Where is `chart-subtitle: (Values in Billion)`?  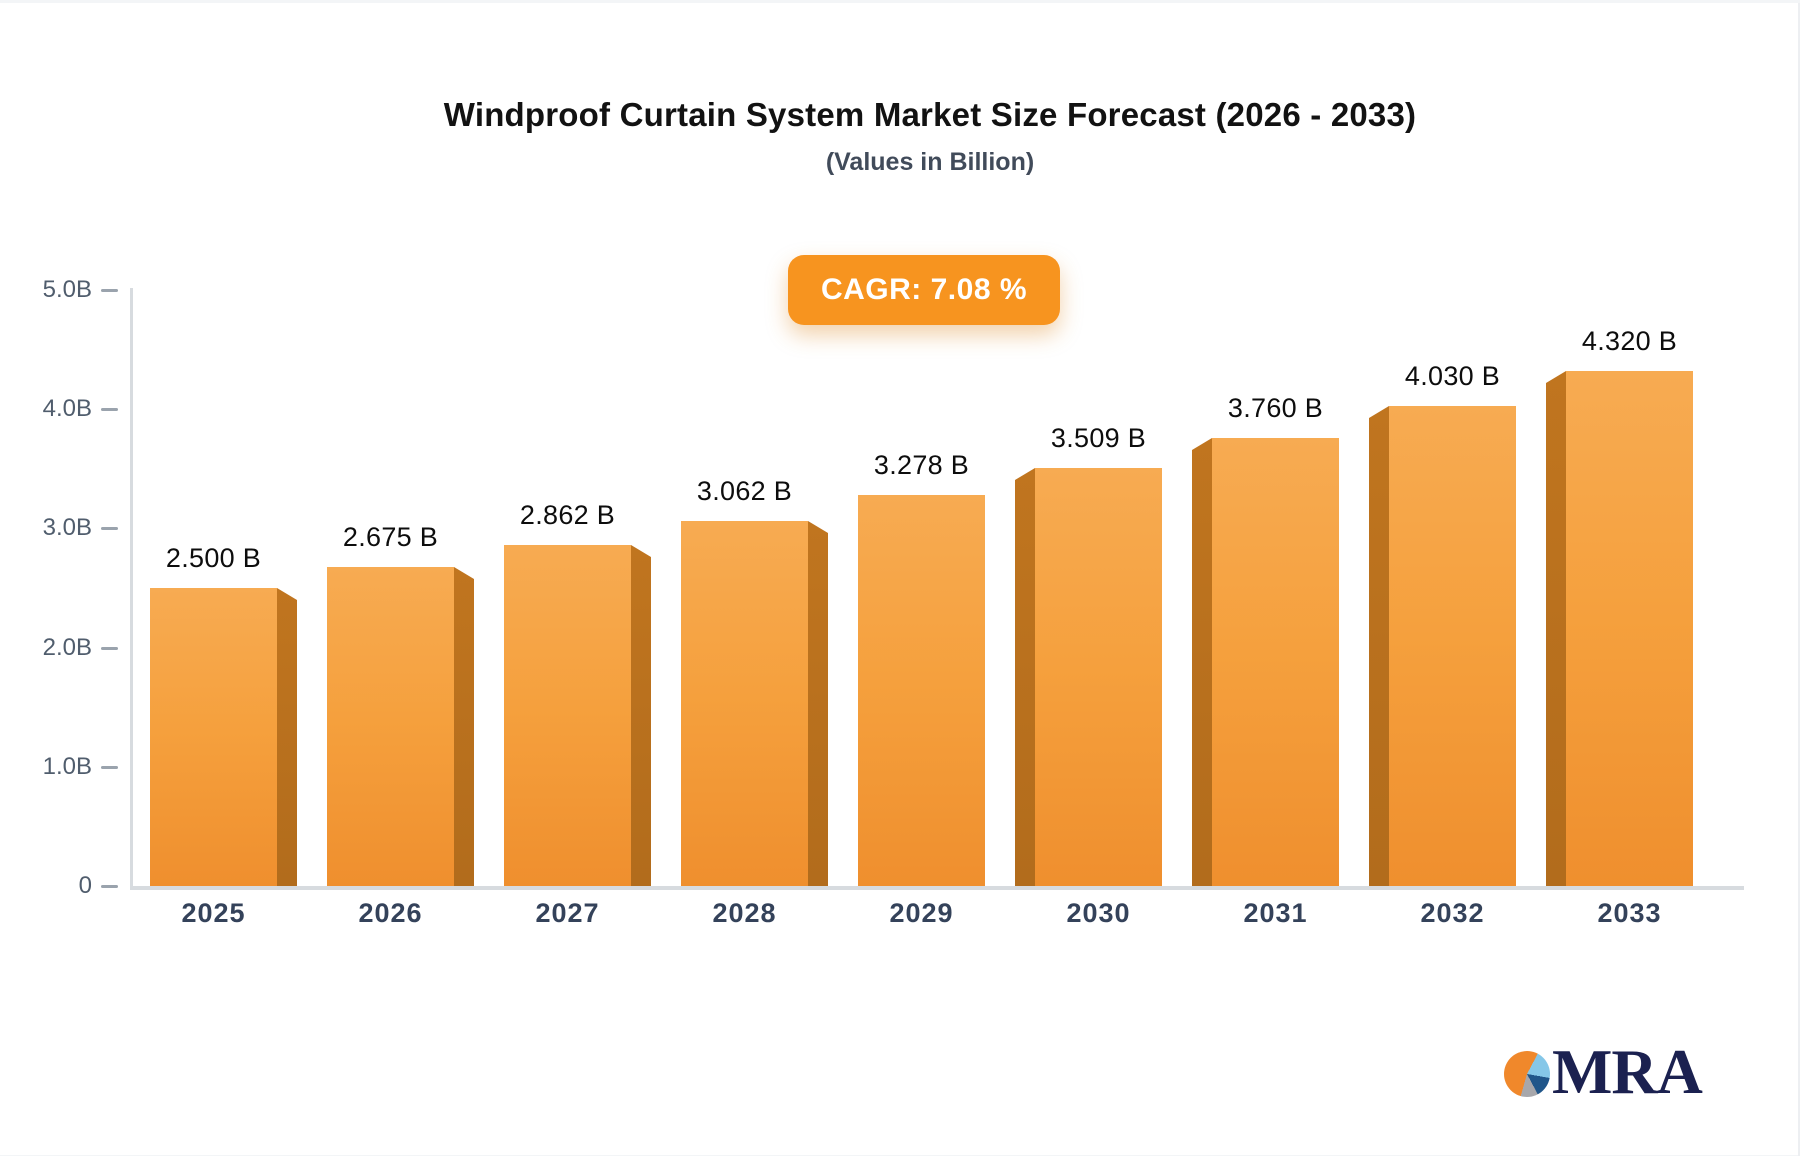 chart-subtitle: (Values in Billion) is located at coordinates (930, 162).